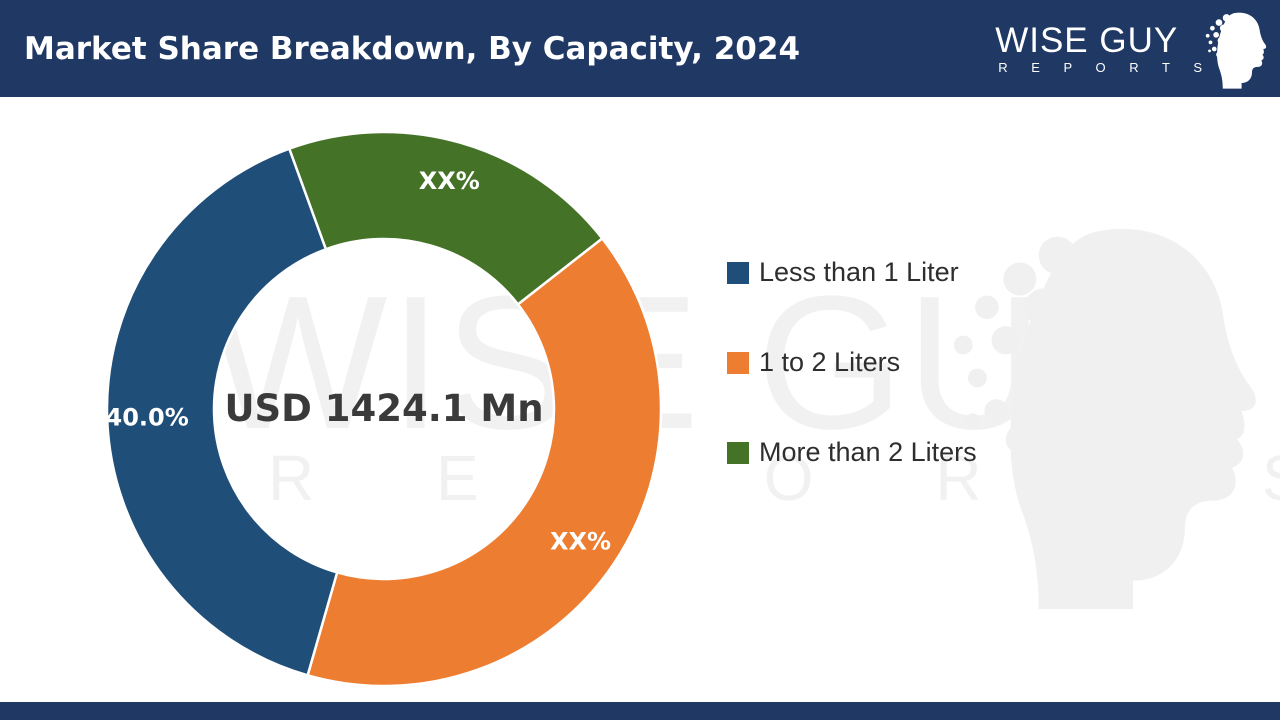  I want to click on logo-subtitle: R E P O R T S, so click(1105, 67).